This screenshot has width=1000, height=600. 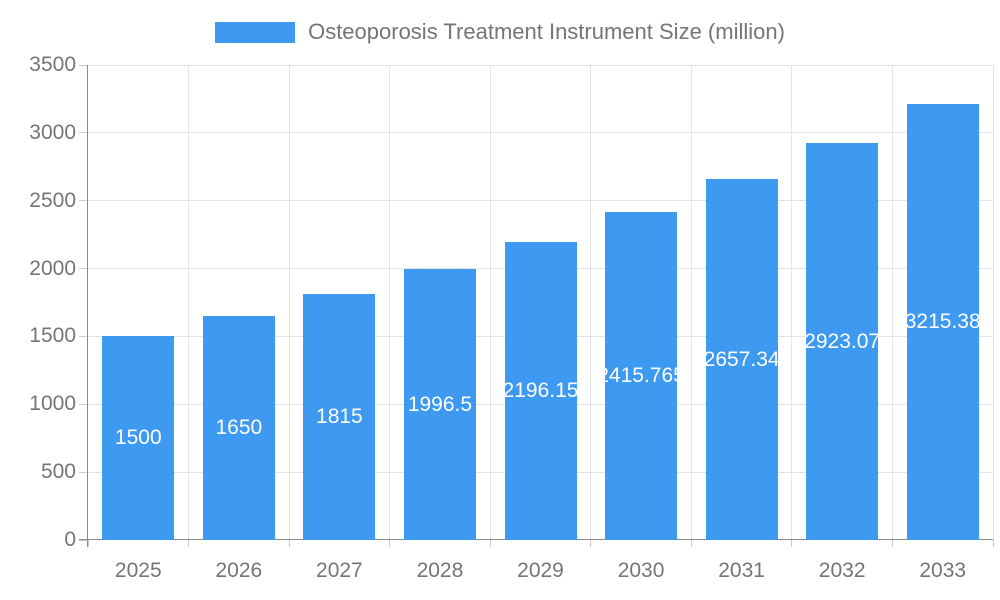 I want to click on y-tick-label: 500, so click(x=58, y=472).